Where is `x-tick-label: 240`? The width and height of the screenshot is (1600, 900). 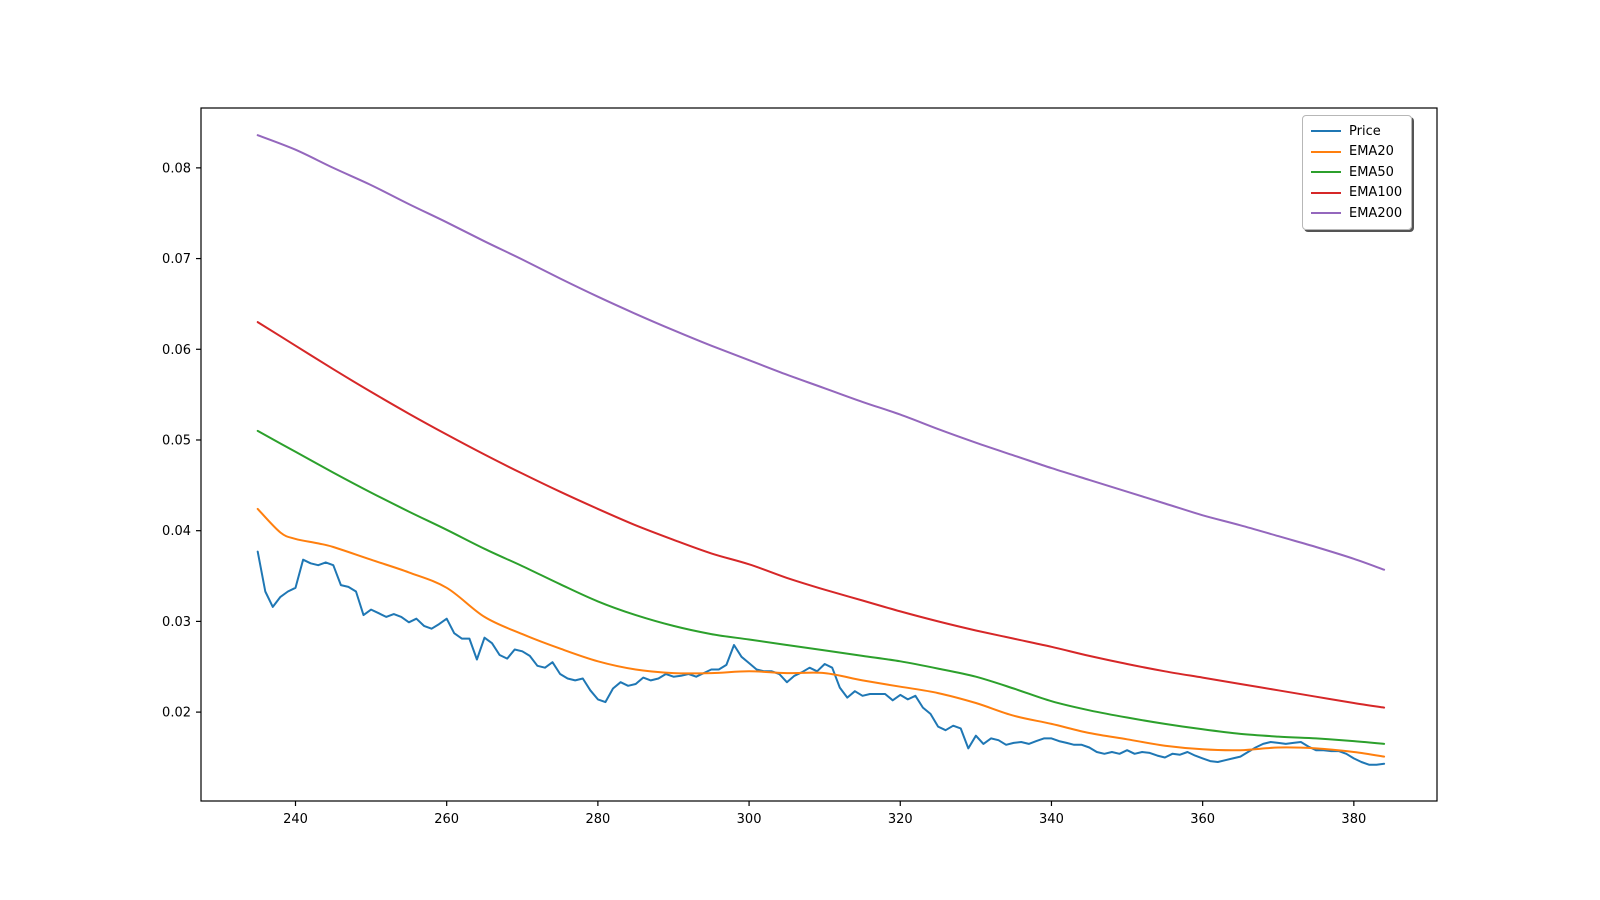 x-tick-label: 240 is located at coordinates (295, 819).